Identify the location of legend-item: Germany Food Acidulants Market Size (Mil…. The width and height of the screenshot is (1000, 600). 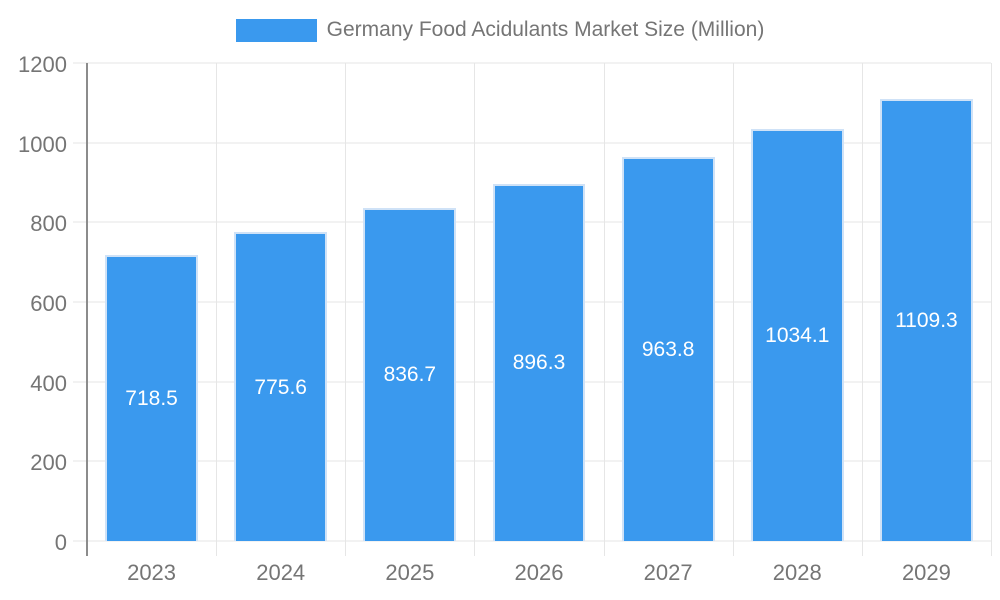
(500, 30).